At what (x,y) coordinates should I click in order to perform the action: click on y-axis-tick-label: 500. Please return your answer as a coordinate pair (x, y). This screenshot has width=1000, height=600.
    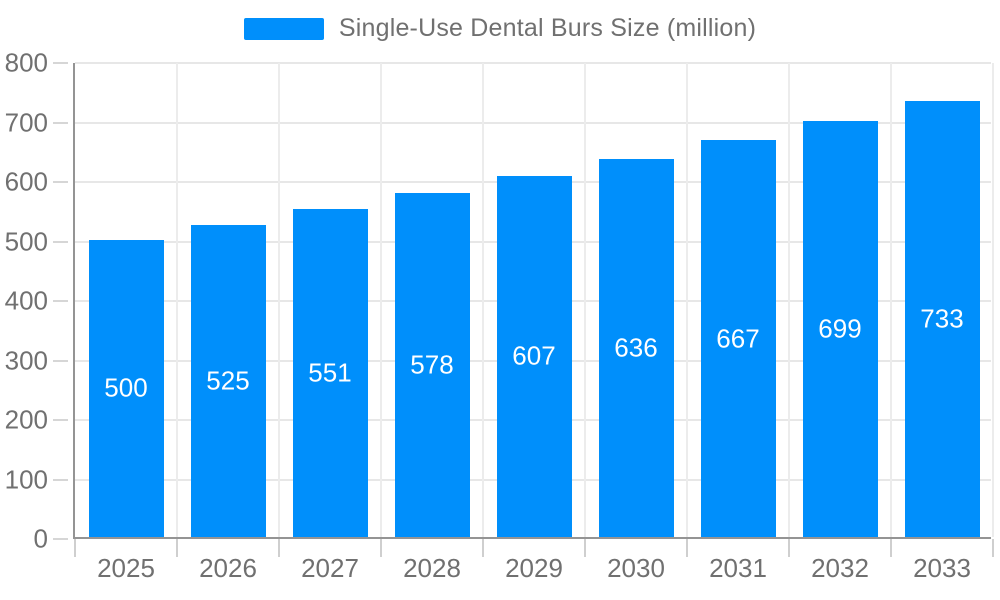
    Looking at the image, I should click on (26, 241).